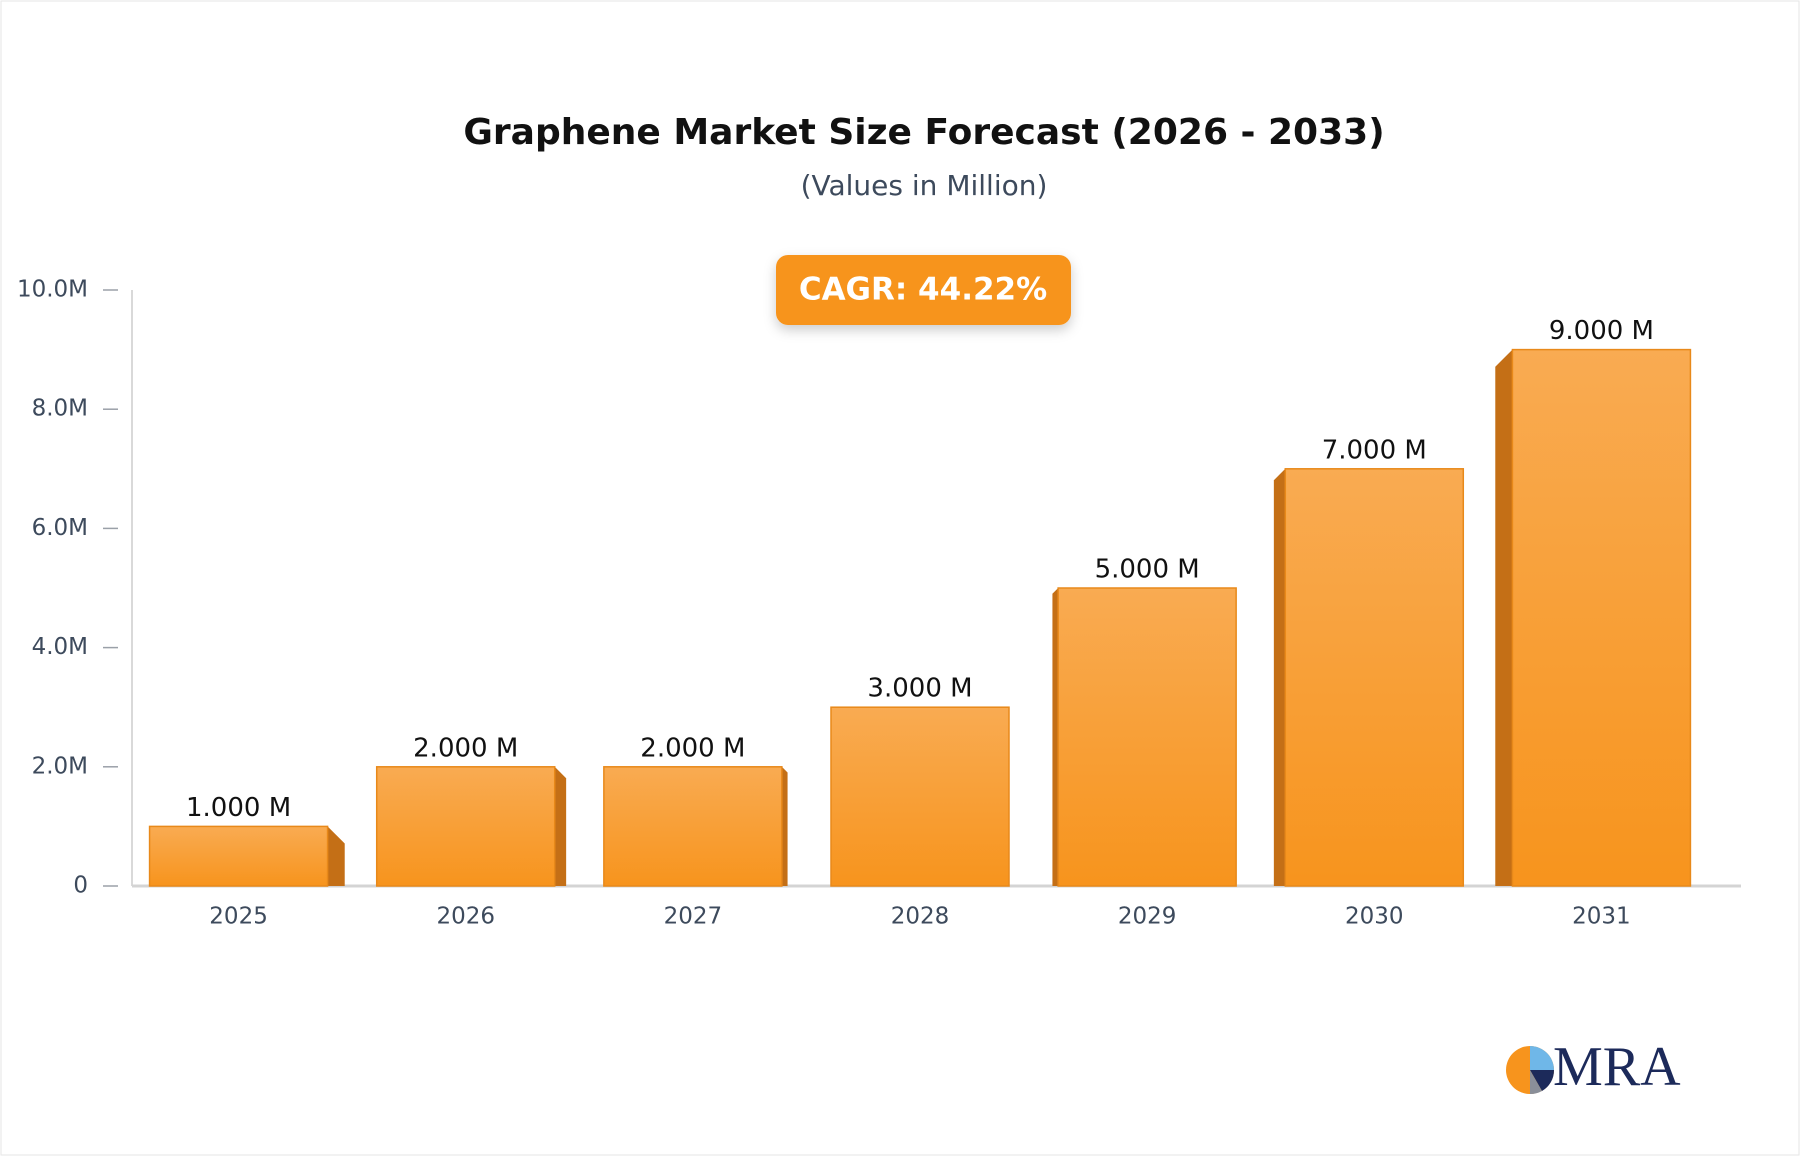 The width and height of the screenshot is (1800, 1156). I want to click on cagr-label: CAGR: 44.22%, so click(923, 290).